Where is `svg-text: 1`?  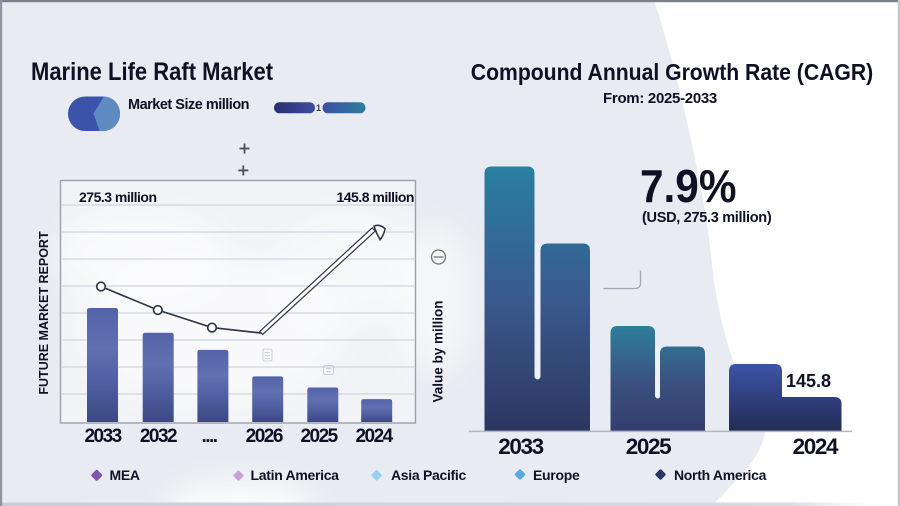 svg-text: 1 is located at coordinates (318, 108).